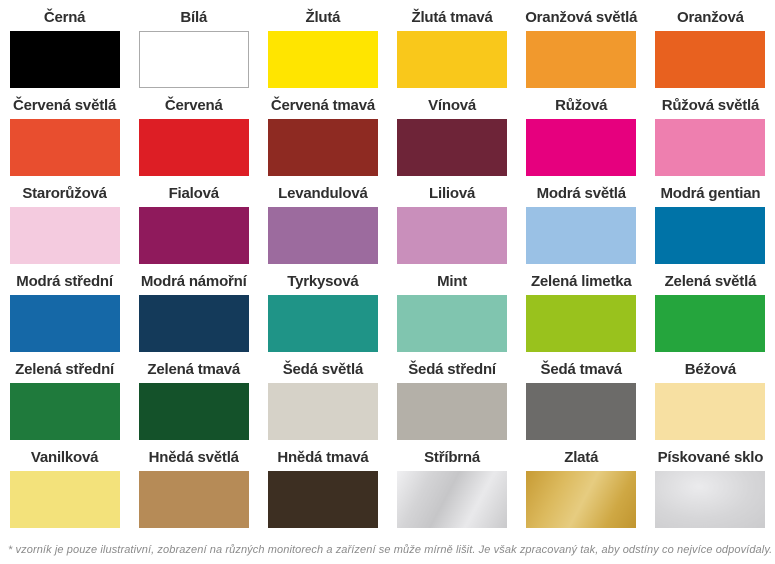 The width and height of the screenshot is (775, 564). I want to click on swatch-cell-levandulova: Levandulová, so click(322, 220).